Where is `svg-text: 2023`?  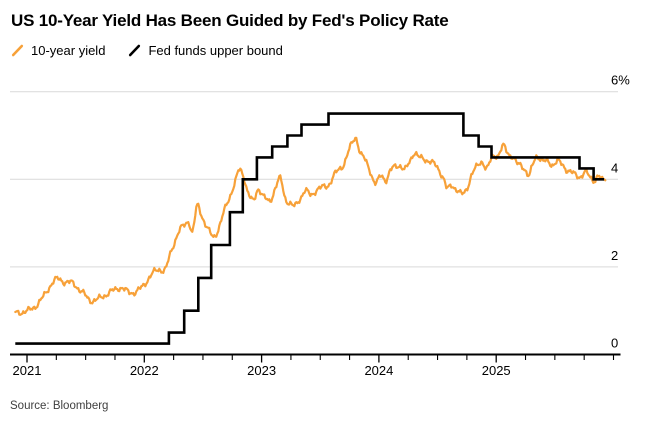
svg-text: 2023 is located at coordinates (261, 370).